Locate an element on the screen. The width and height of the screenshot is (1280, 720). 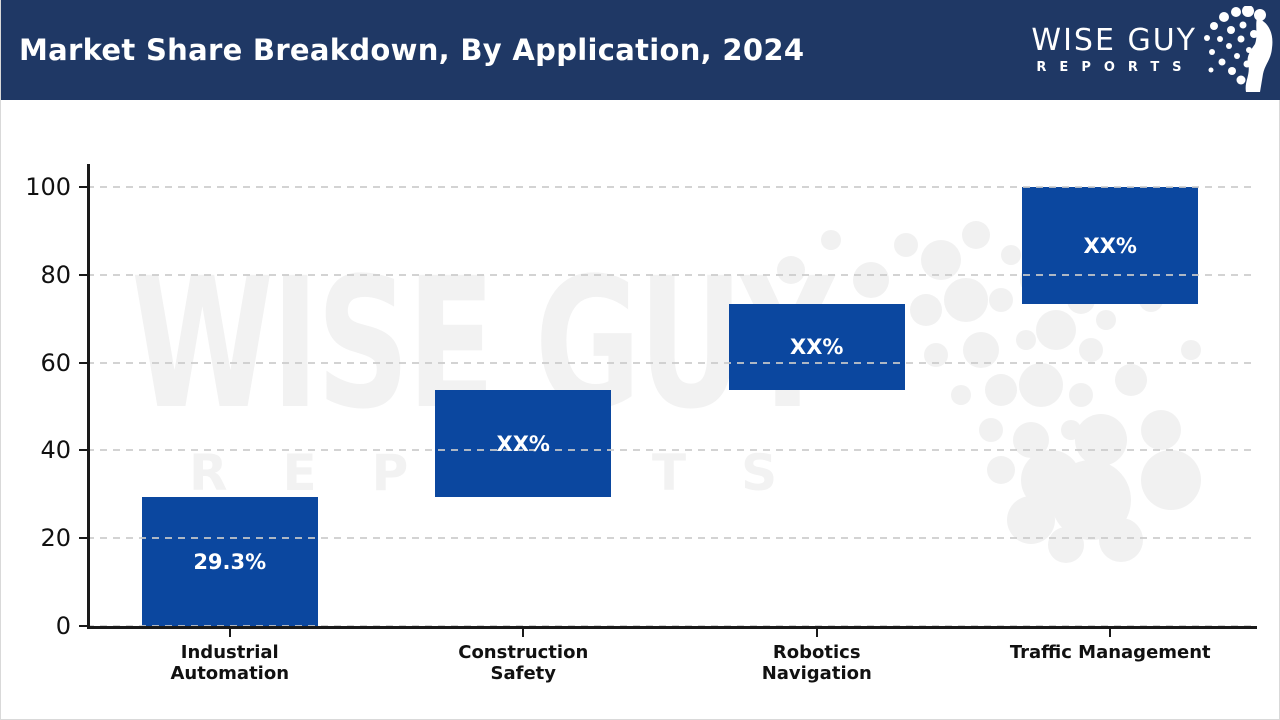
x-category-label-traffic-management: Traffic Management is located at coordinates (1110, 652).